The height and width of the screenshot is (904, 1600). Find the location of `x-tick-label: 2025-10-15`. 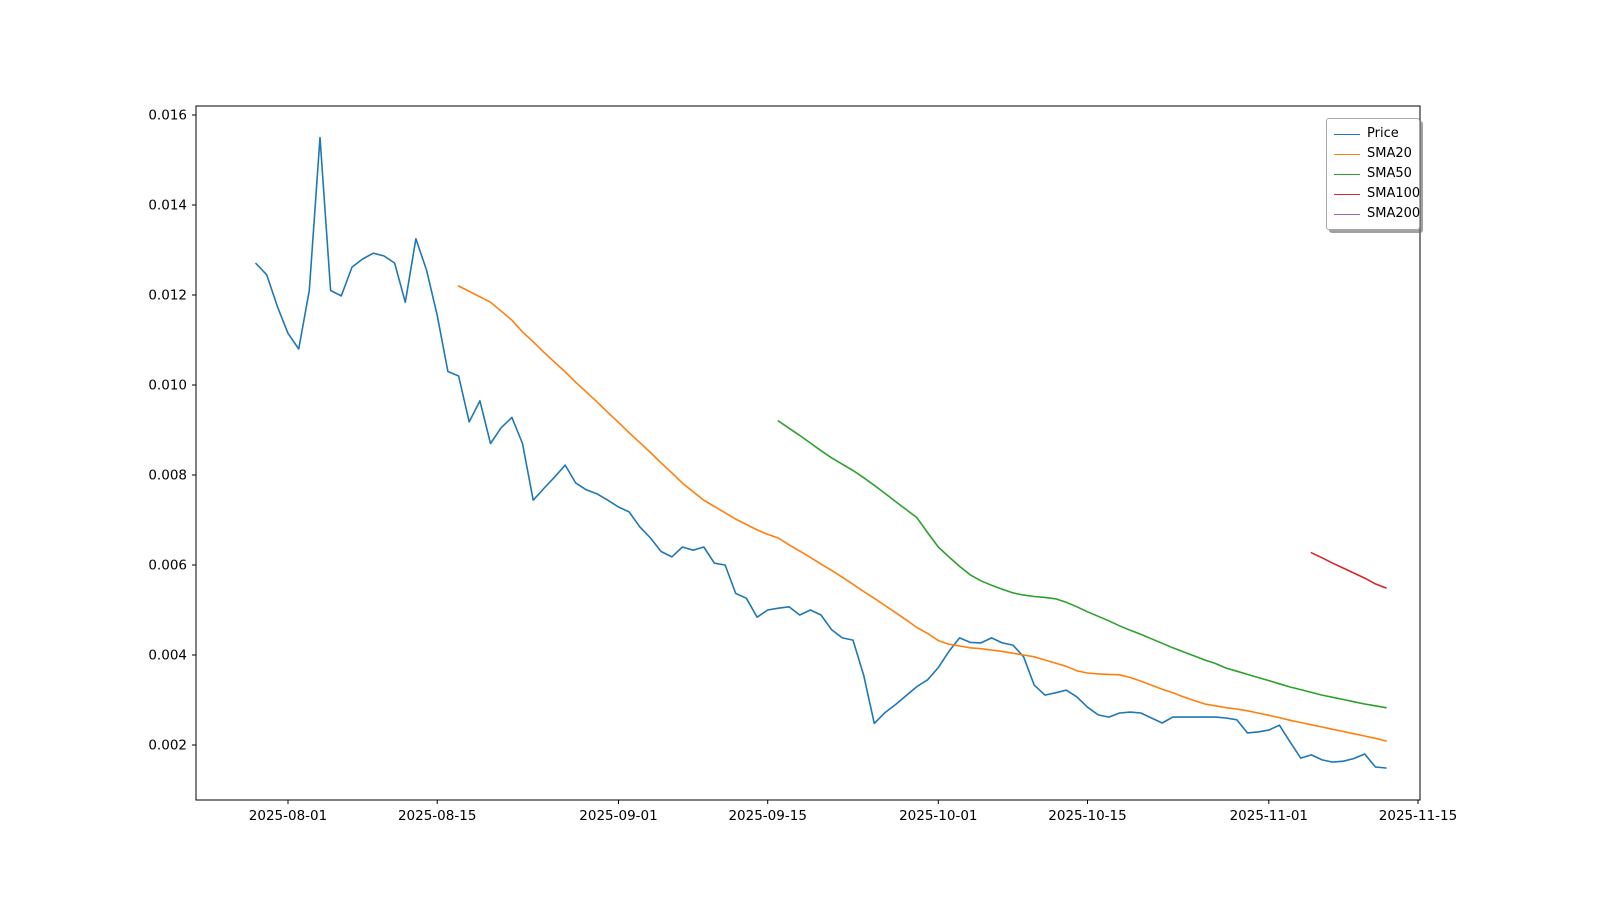

x-tick-label: 2025-10-15 is located at coordinates (1087, 816).